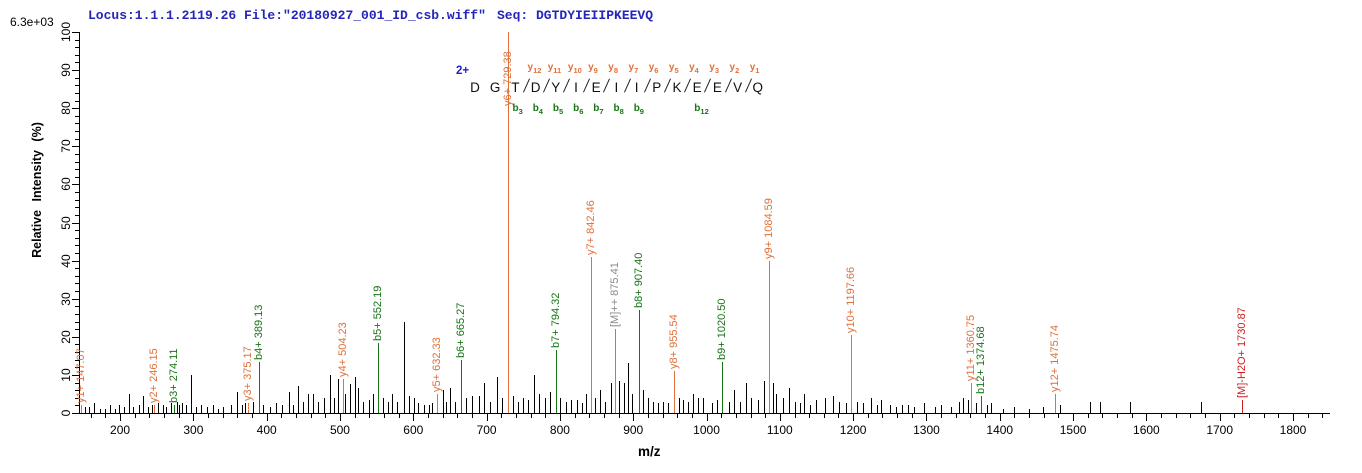  What do you see at coordinates (258, 332) in the screenshot?
I see `fragment-ion-label: b4+ 389.13` at bounding box center [258, 332].